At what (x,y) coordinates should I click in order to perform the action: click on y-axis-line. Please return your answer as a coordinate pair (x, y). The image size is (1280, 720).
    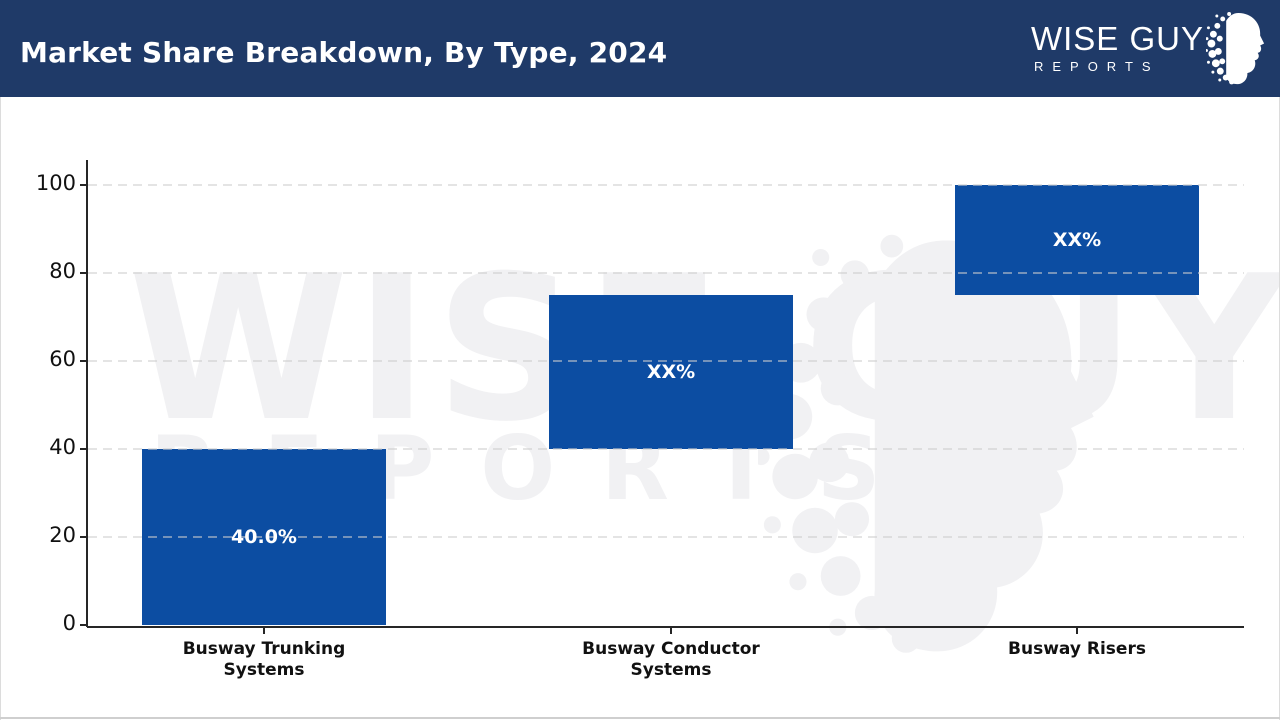
    Looking at the image, I should click on (87, 393).